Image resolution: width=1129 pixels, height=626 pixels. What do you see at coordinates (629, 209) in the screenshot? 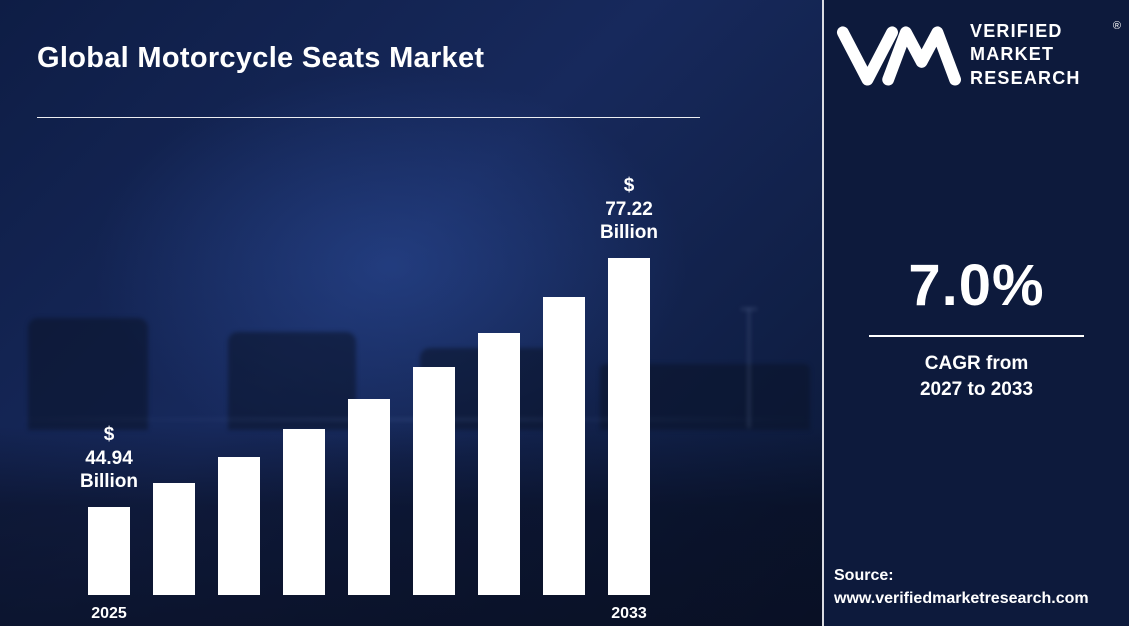
I see `bar-value-label: $ 77.22 Billion` at bounding box center [629, 209].